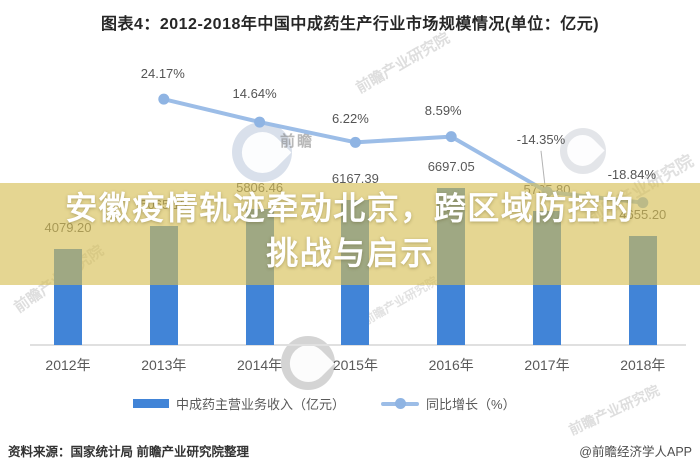  I want to click on x-axis-tick-label: 2012年, so click(68, 365).